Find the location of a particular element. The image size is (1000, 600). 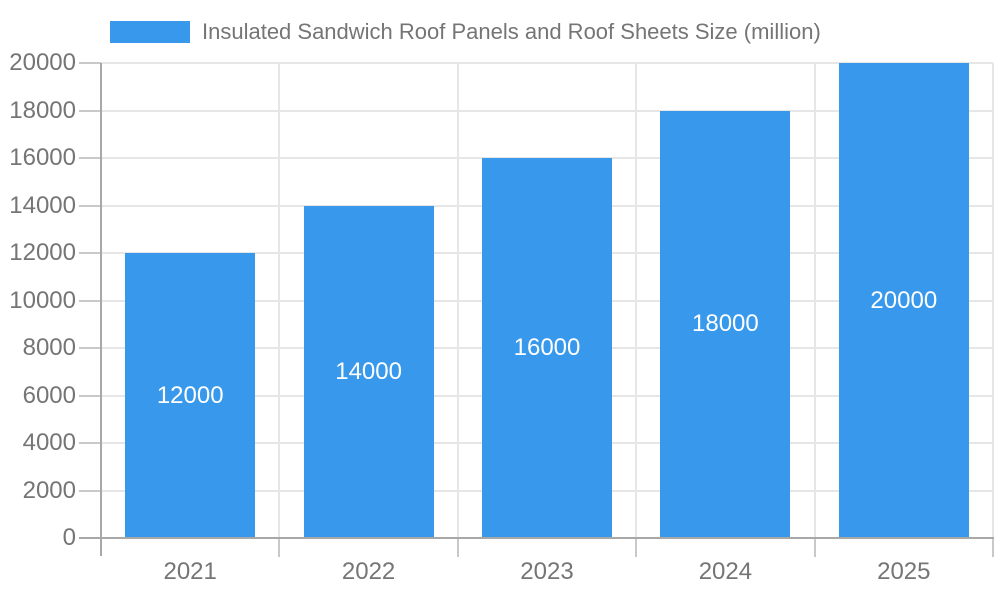

y-axis-tick-label: 20000 is located at coordinates (42, 62).